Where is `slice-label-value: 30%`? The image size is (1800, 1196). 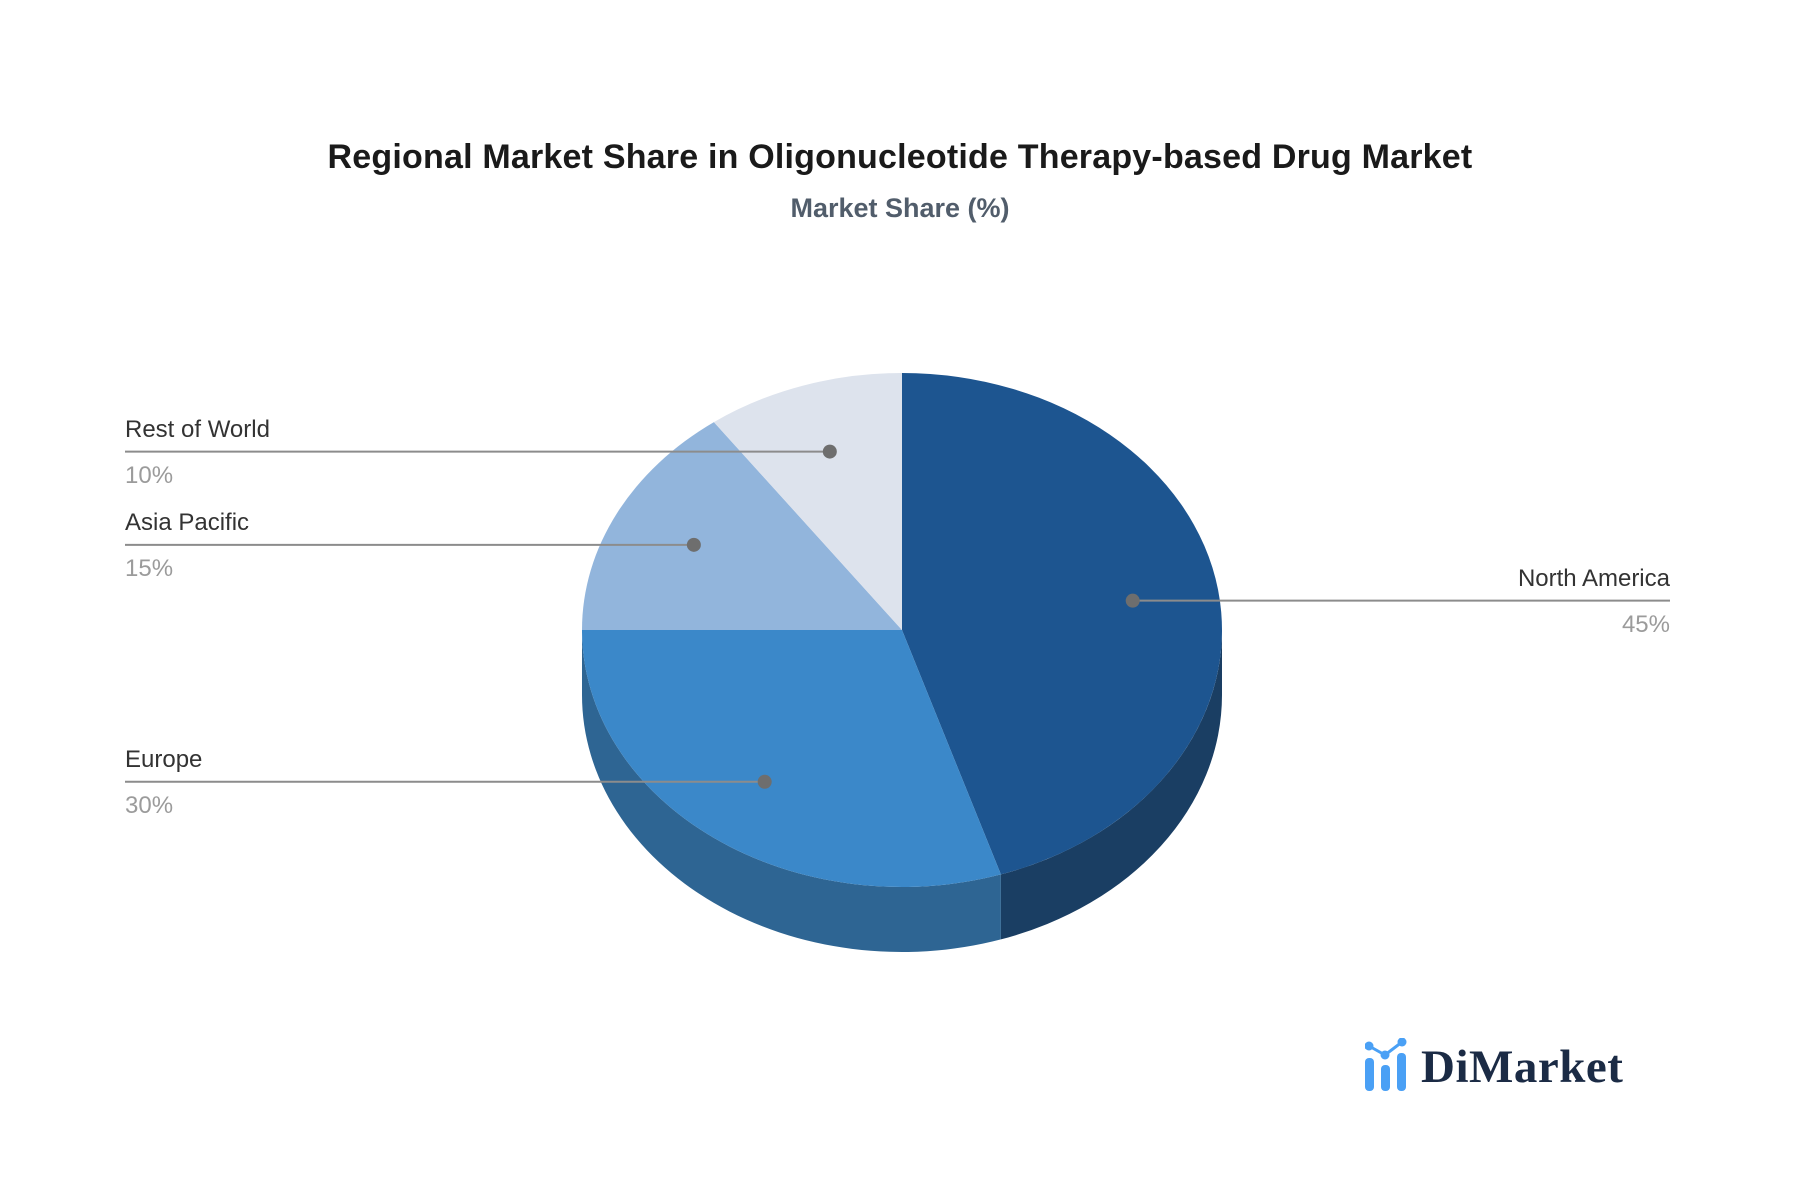 slice-label-value: 30% is located at coordinates (149, 805).